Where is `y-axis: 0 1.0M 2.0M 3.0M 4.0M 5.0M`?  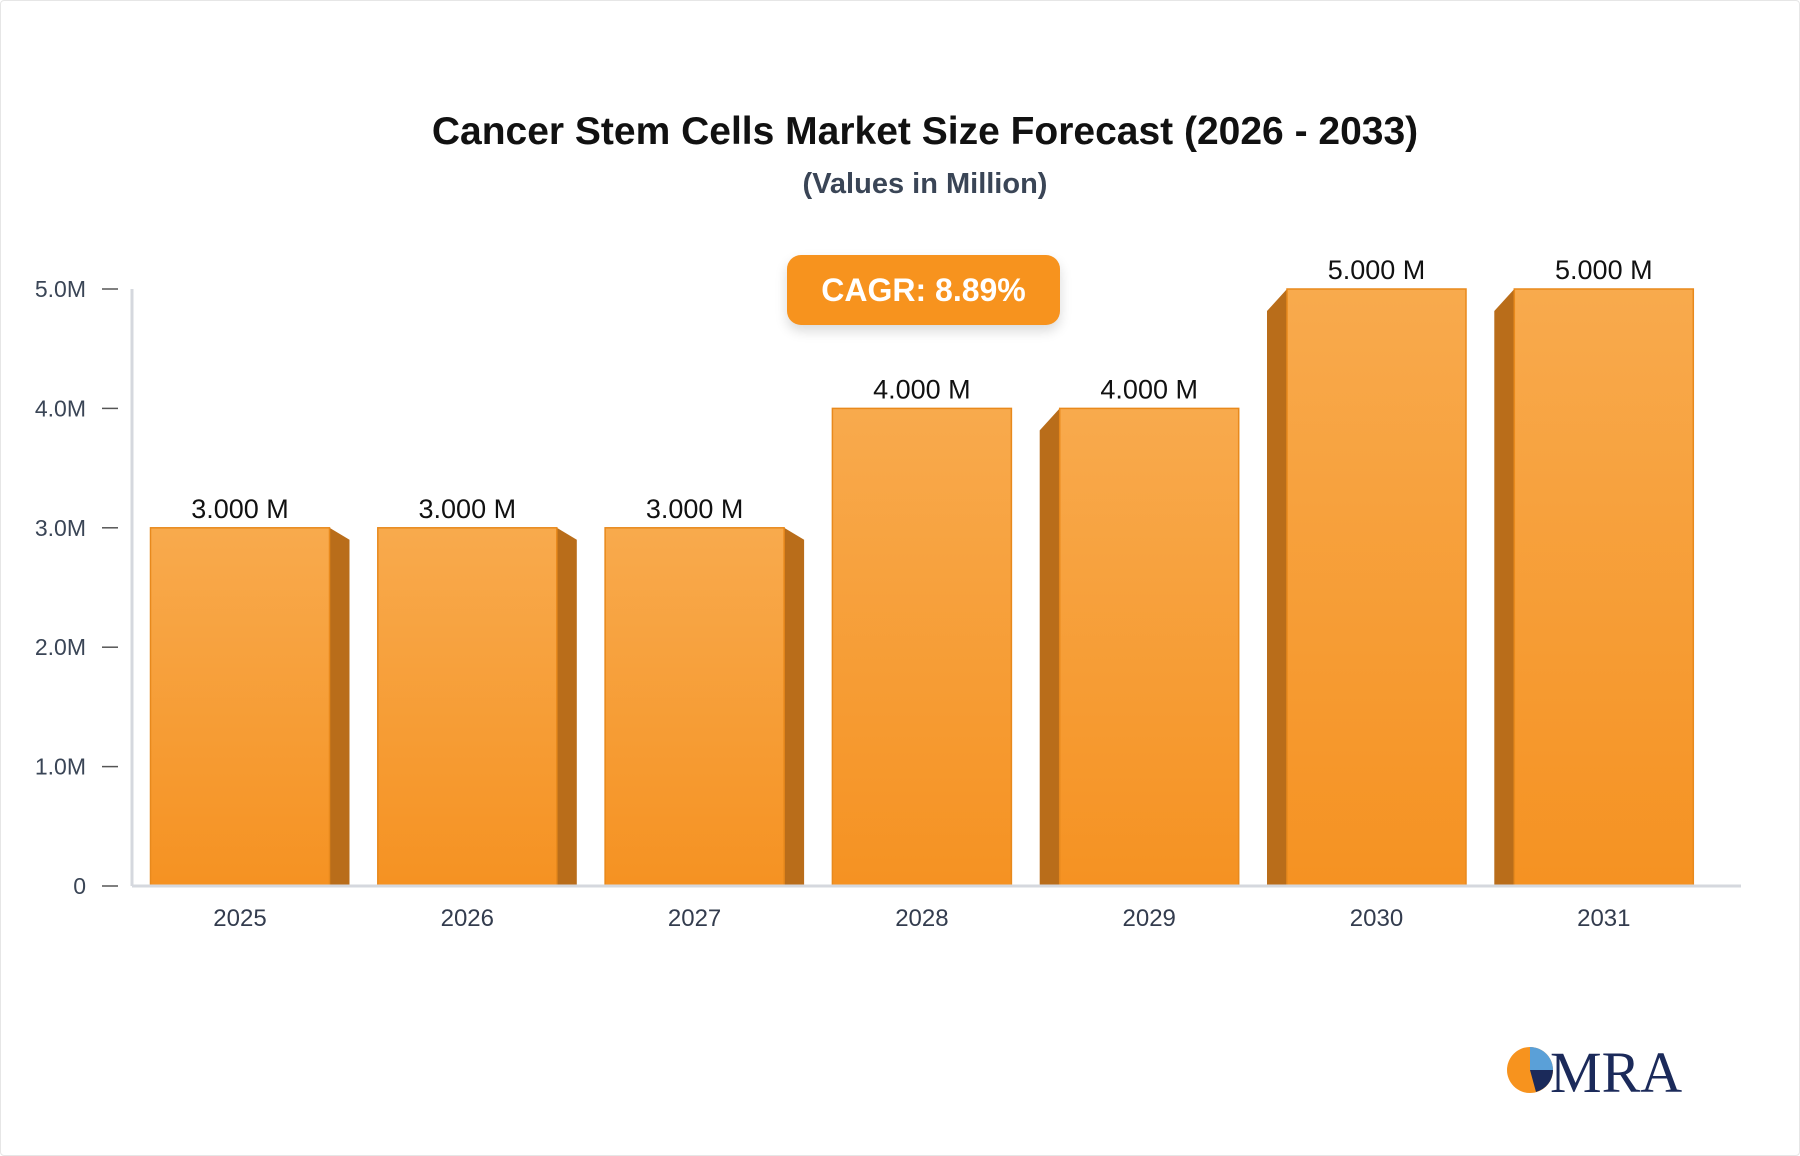 y-axis: 0 1.0M 2.0M 3.0M 4.0M 5.0M is located at coordinates (84, 587).